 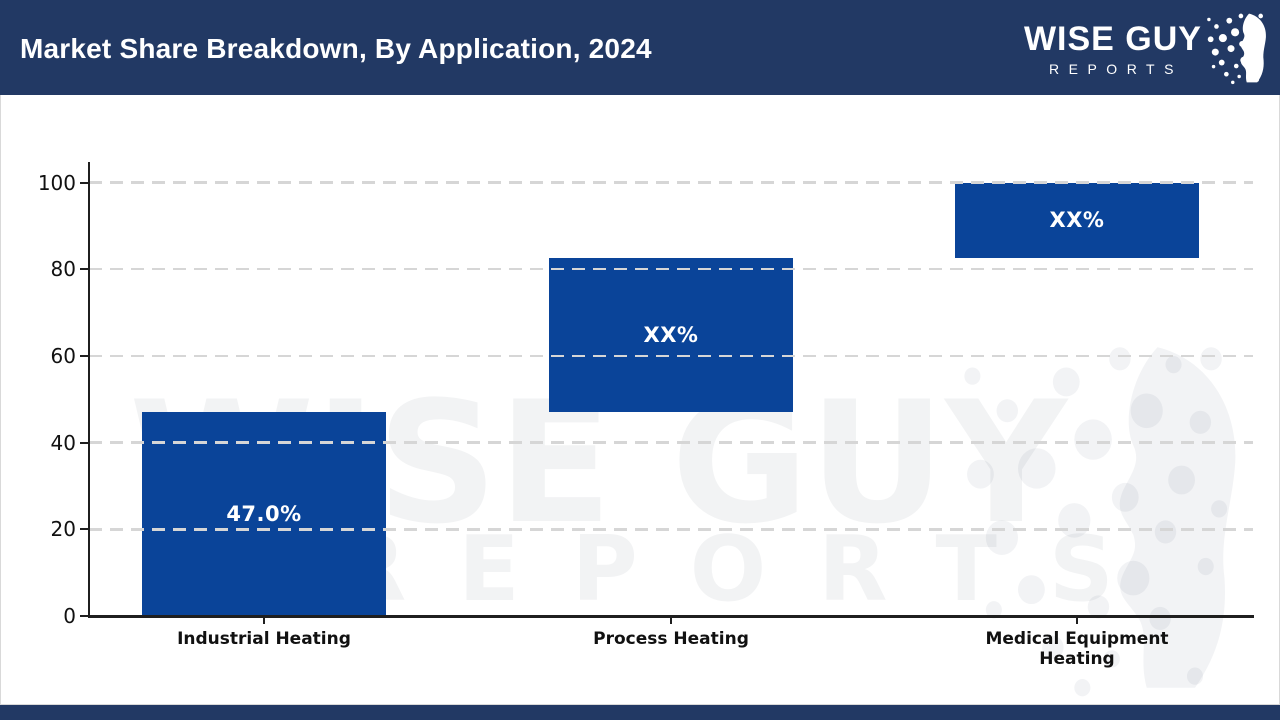 What do you see at coordinates (63, 269) in the screenshot?
I see `y-tick-label: 80` at bounding box center [63, 269].